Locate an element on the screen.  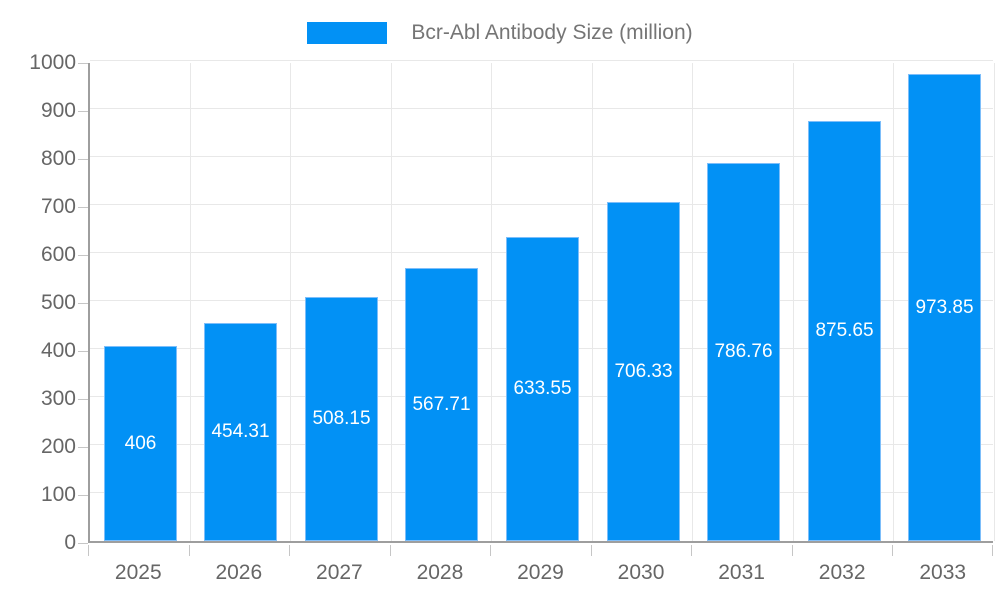
bar-value-label: 706.33 is located at coordinates (643, 371).